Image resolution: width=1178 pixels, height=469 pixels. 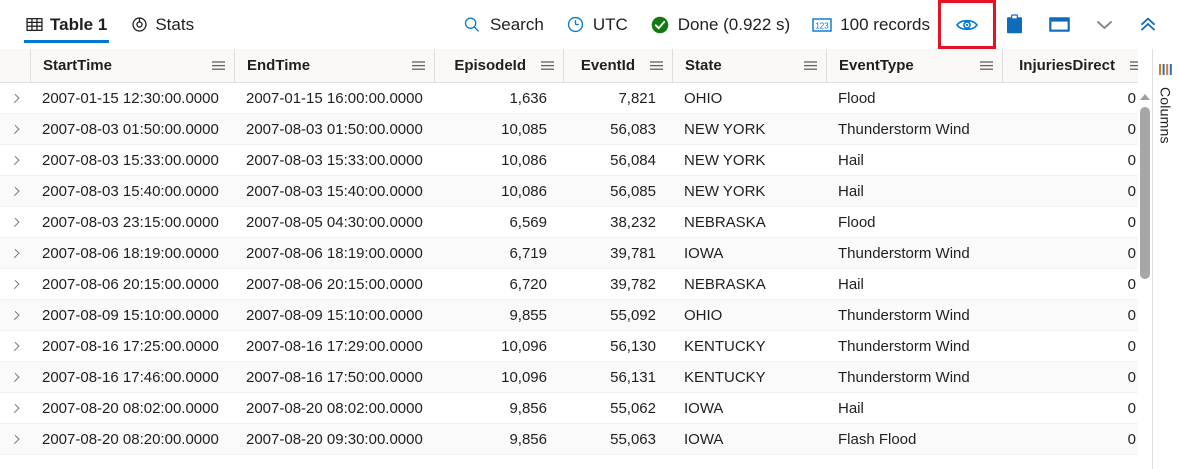 I want to click on column-header-episodeid: EpisodeId, so click(x=498, y=65).